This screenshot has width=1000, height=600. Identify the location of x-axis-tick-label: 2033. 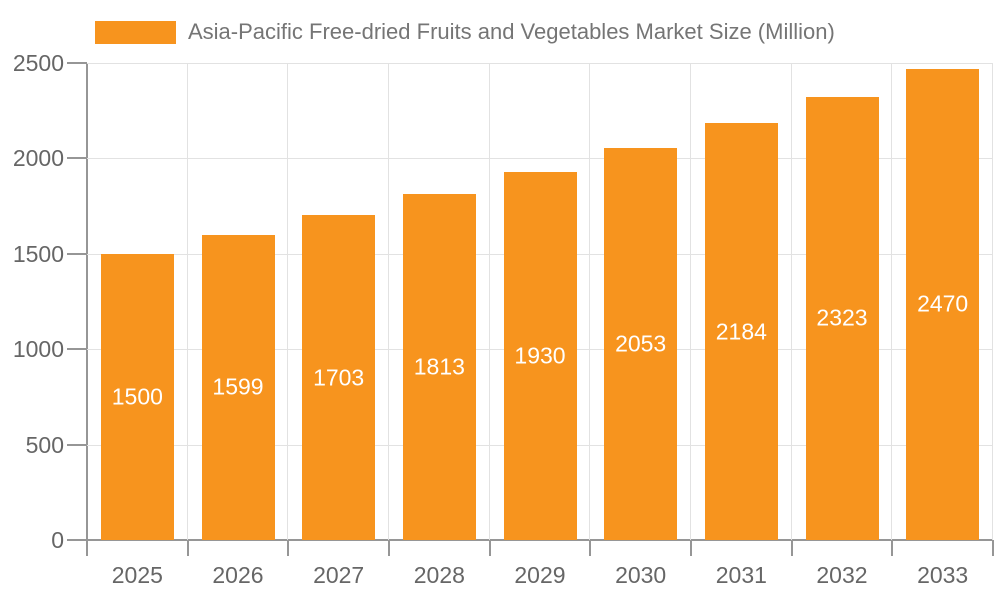
(943, 575).